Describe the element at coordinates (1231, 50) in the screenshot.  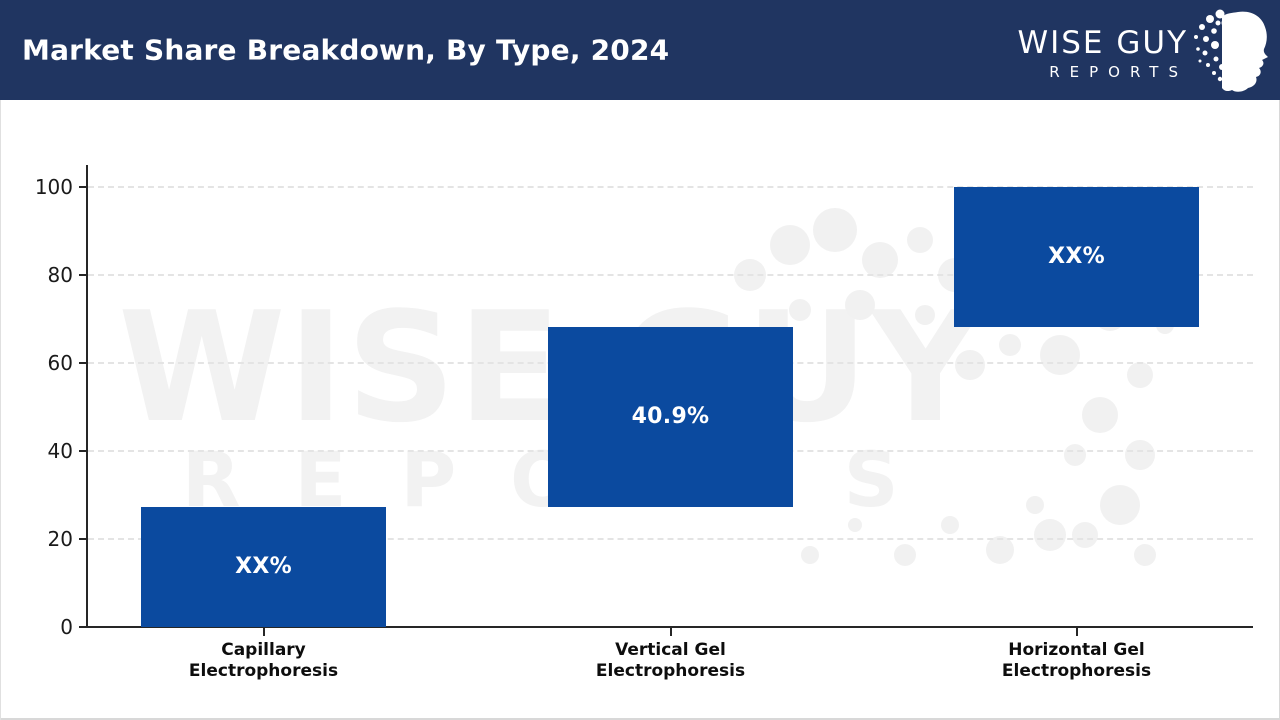
I see `logo-face-icon` at that location.